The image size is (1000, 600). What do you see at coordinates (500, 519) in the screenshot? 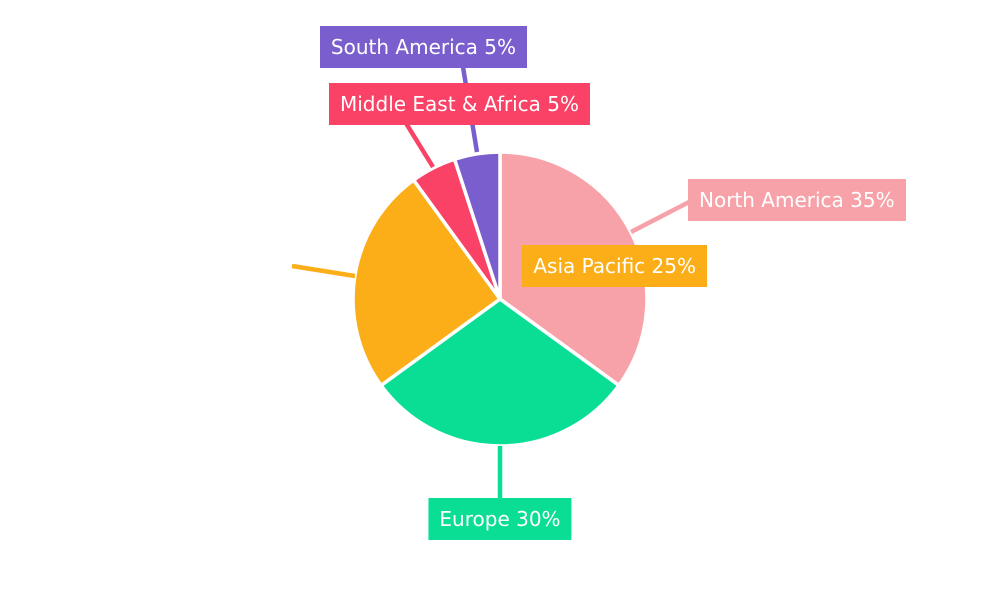
I see `callout-label-europe: Europe 30%` at bounding box center [500, 519].